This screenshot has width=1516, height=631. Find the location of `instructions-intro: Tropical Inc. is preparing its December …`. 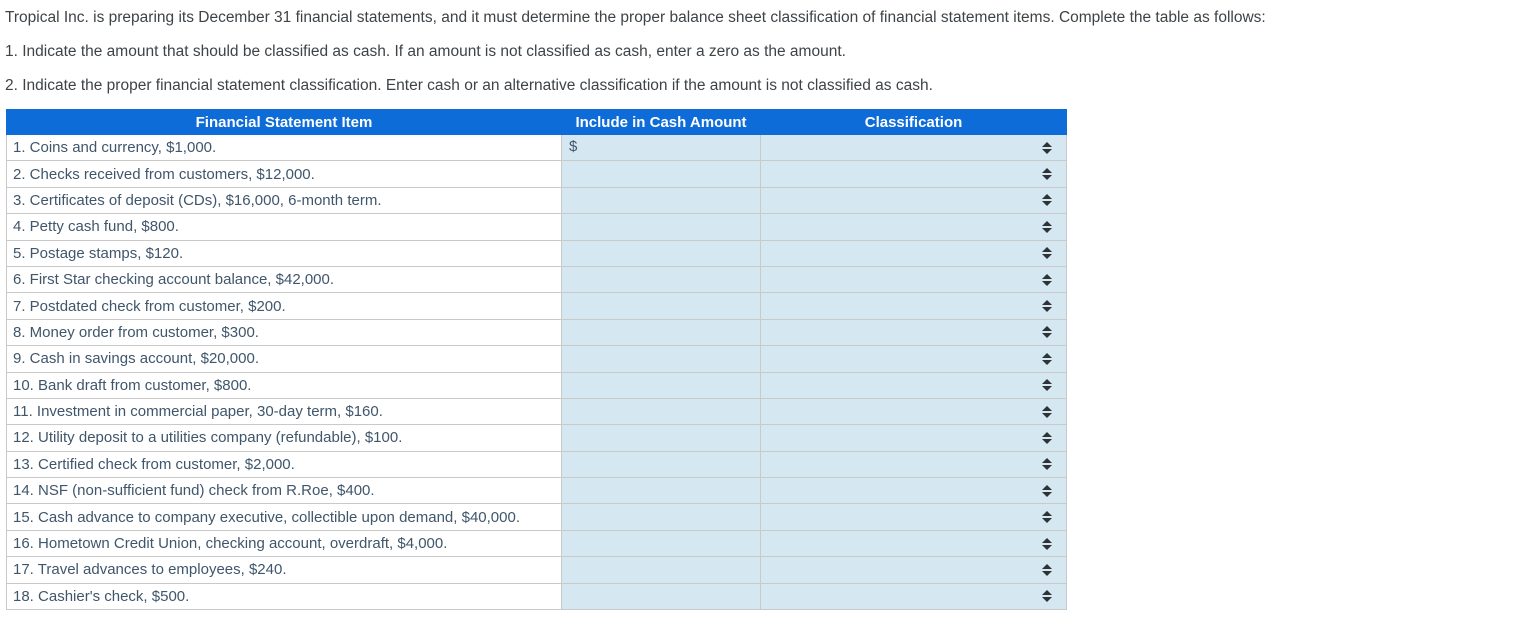

instructions-intro: Tropical Inc. is preparing its December … is located at coordinates (635, 17).